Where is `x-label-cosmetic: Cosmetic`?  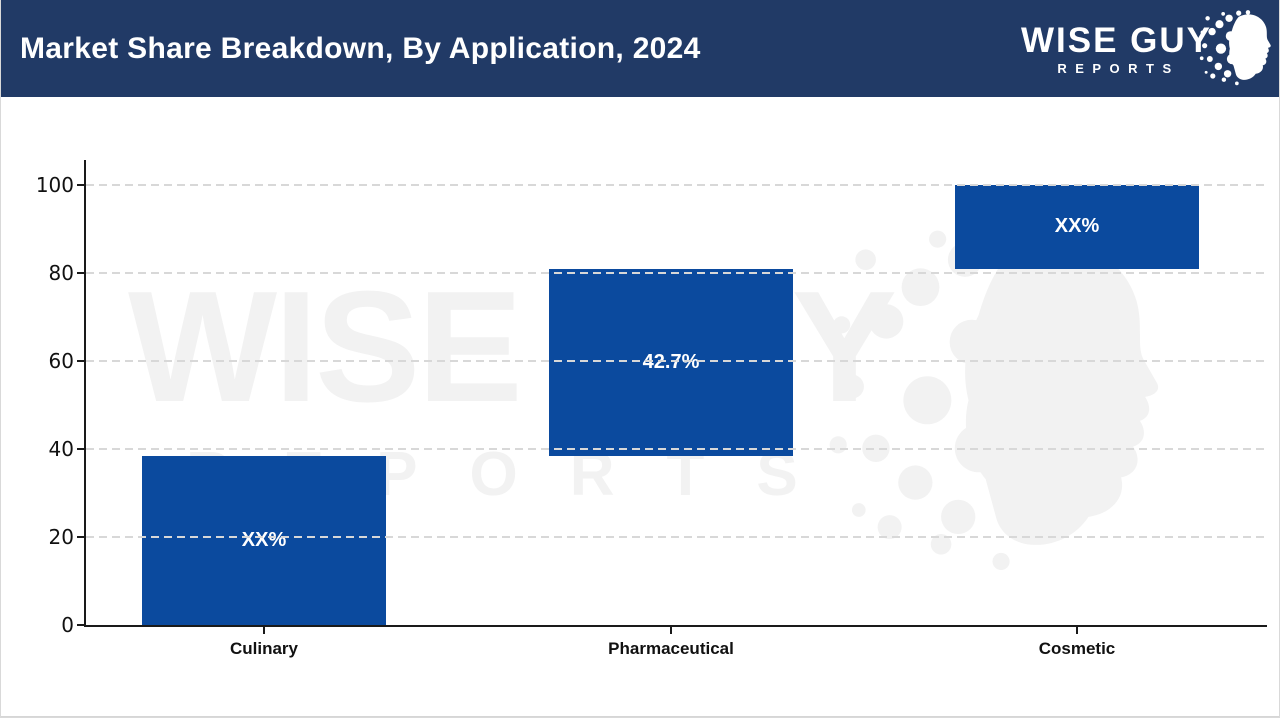 x-label-cosmetic: Cosmetic is located at coordinates (1077, 648).